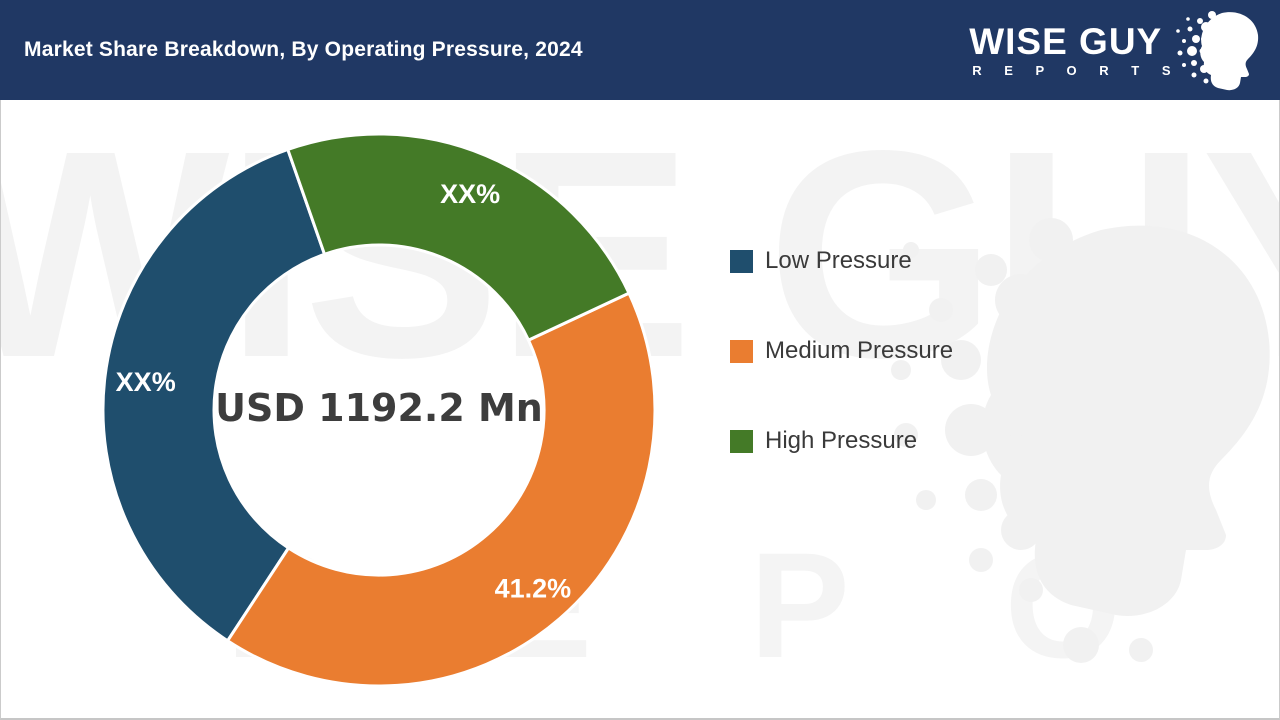 The image size is (1280, 720). I want to click on legend-label-high-pressure: High Pressure, so click(841, 440).